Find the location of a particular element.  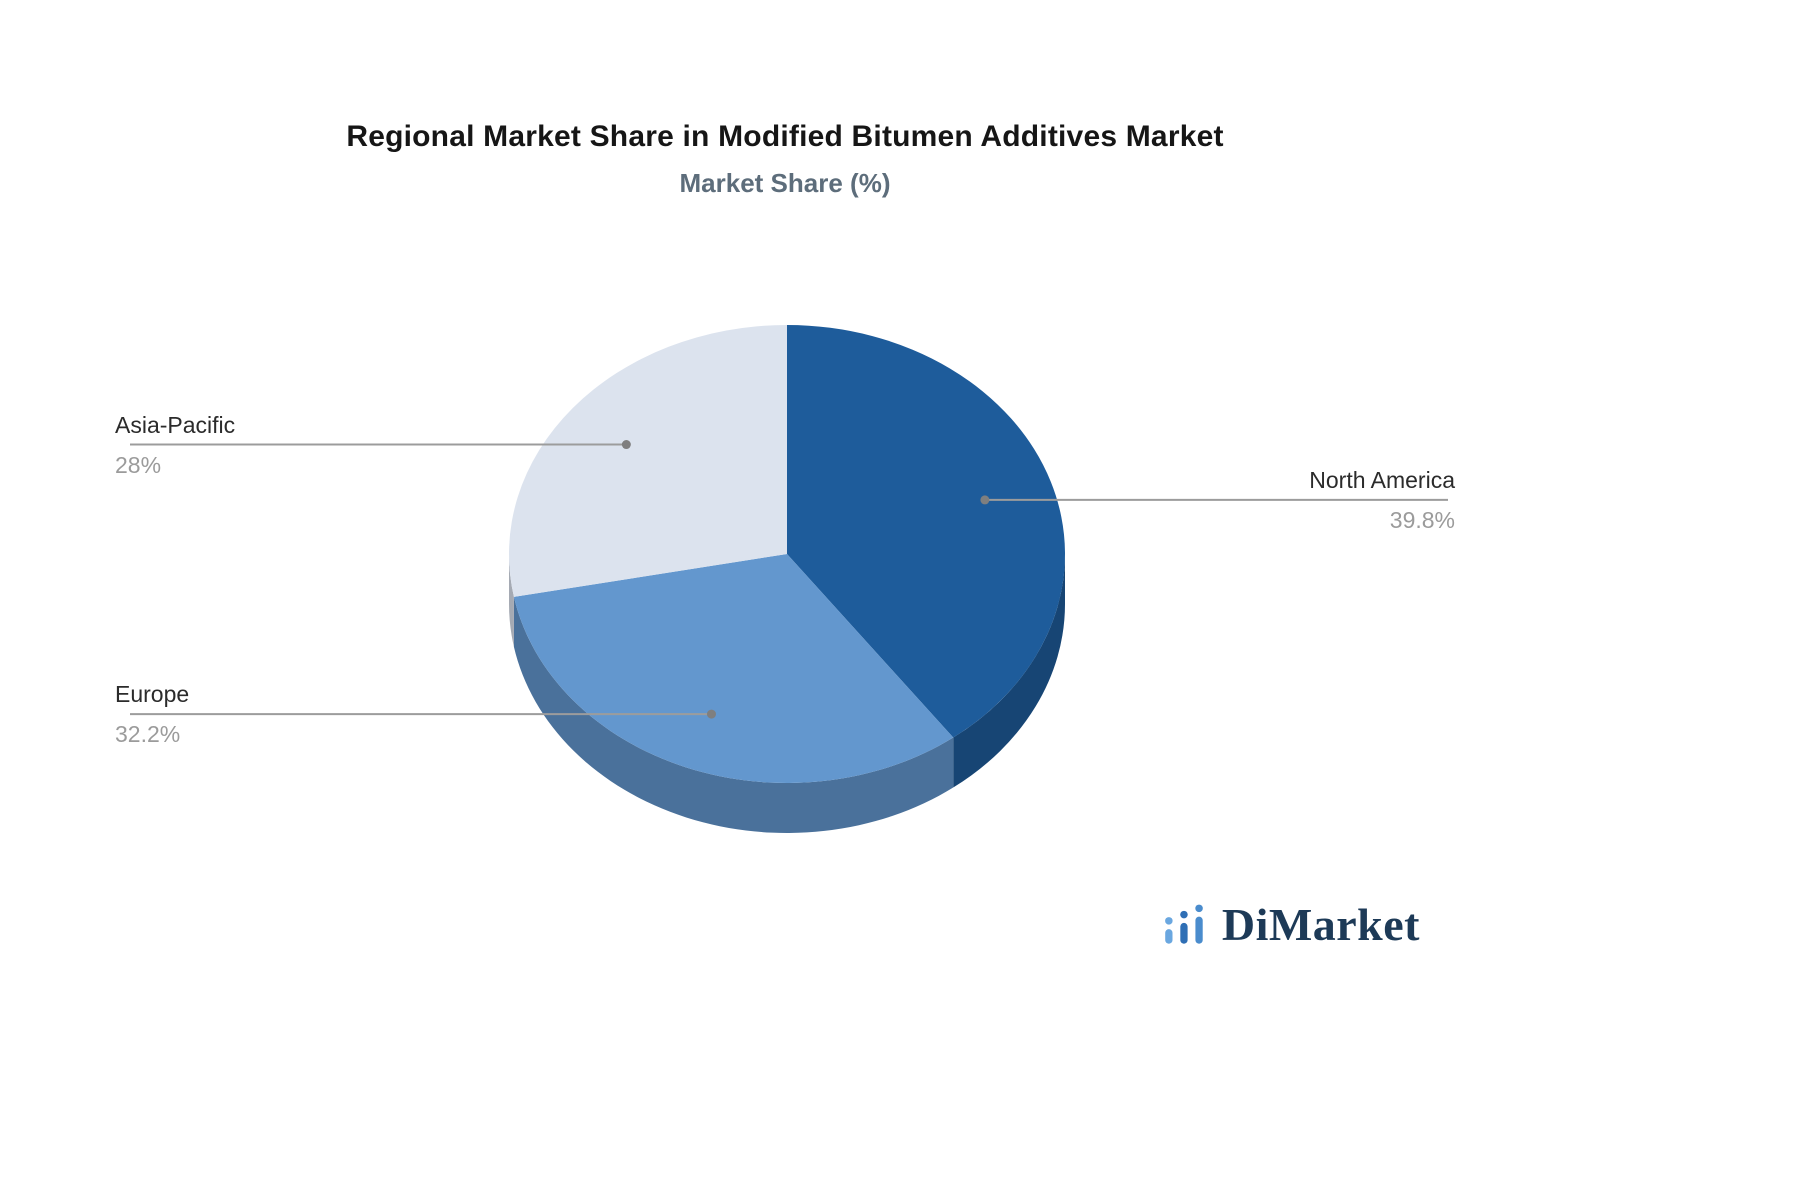

bar-chart-icon is located at coordinates (1183, 924).